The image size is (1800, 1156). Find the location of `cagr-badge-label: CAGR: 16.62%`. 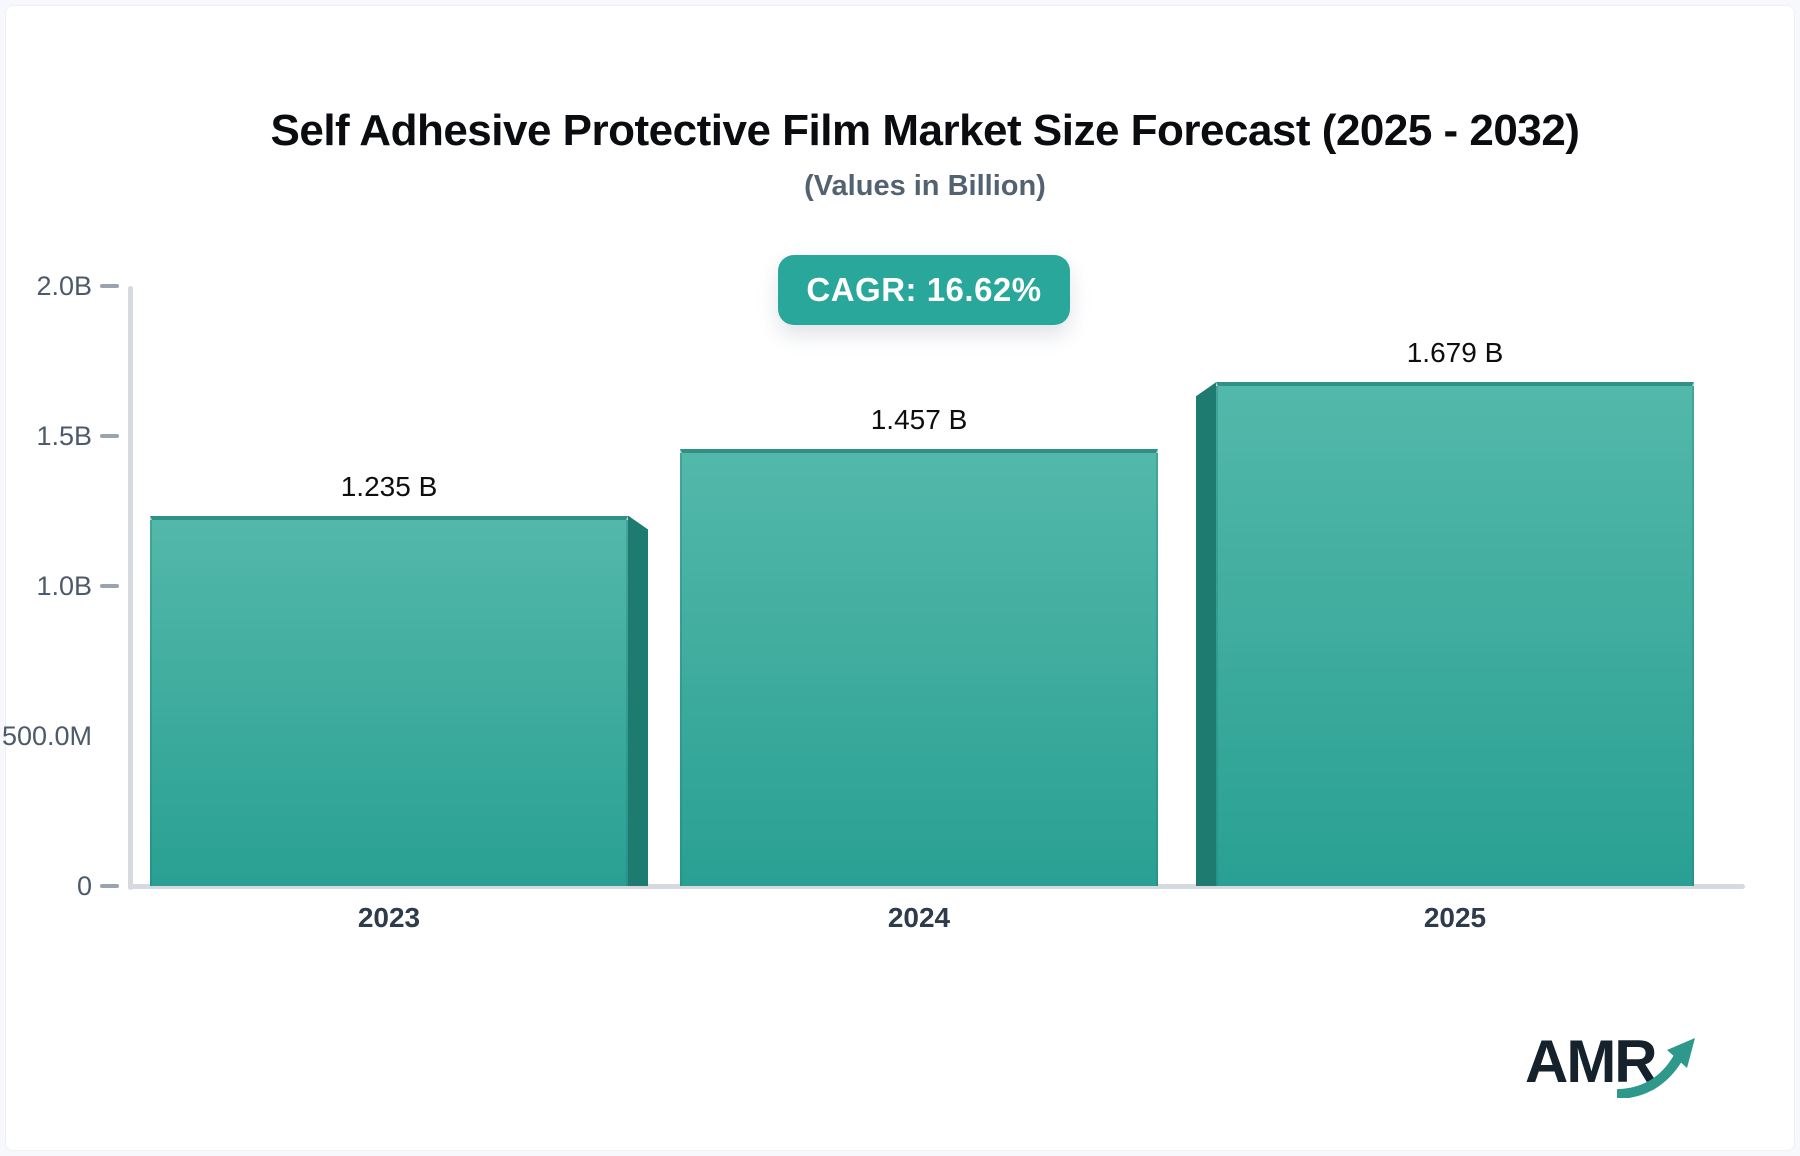

cagr-badge-label: CAGR: 16.62% is located at coordinates (924, 289).